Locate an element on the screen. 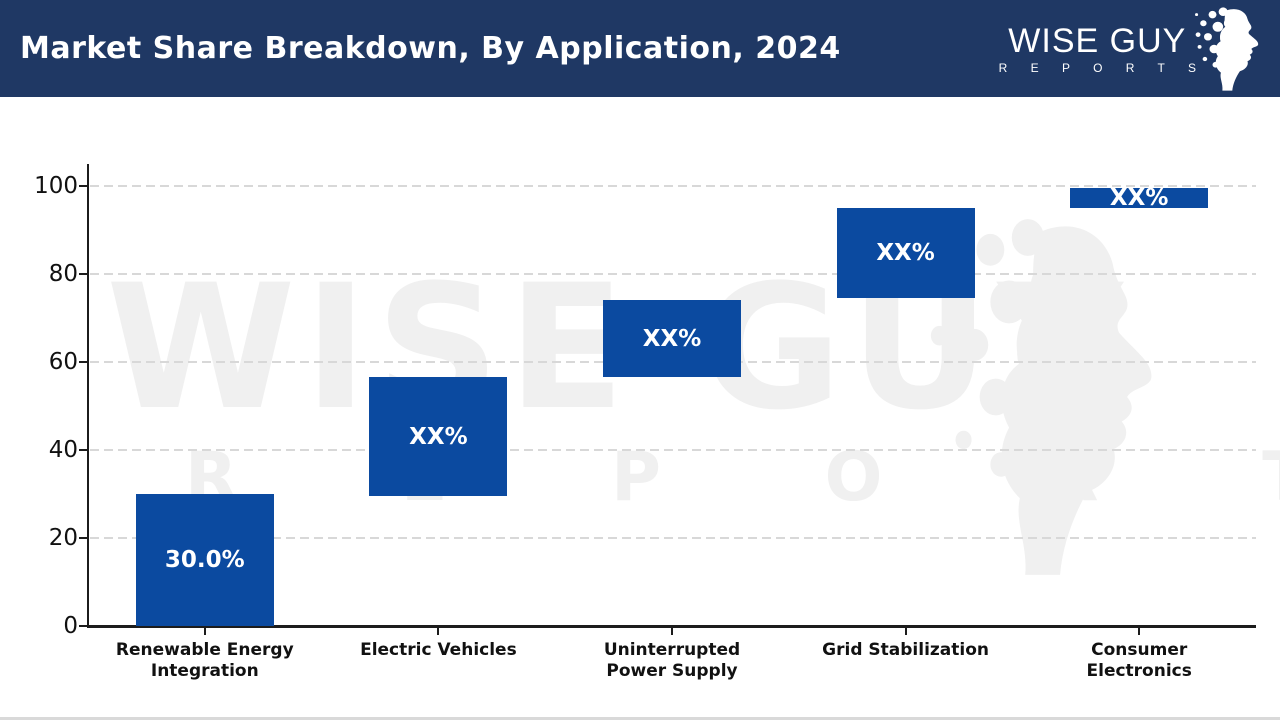 This screenshot has width=1280, height=720. x-category-label-line: Grid Stabilization is located at coordinates (906, 650).